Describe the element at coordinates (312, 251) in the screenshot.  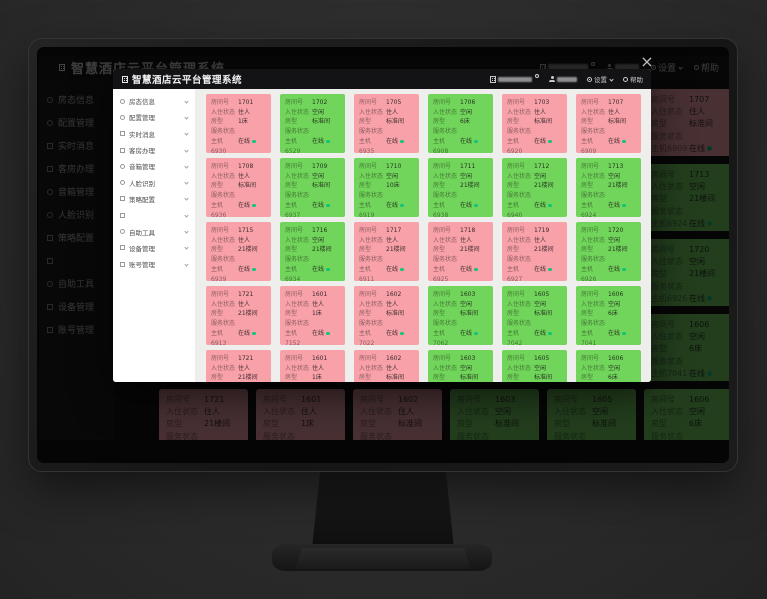
I see `room-card: 房间号 1716 入住状态 空闲 房型 21楼间 服务状态 主机6934 在线` at that location.